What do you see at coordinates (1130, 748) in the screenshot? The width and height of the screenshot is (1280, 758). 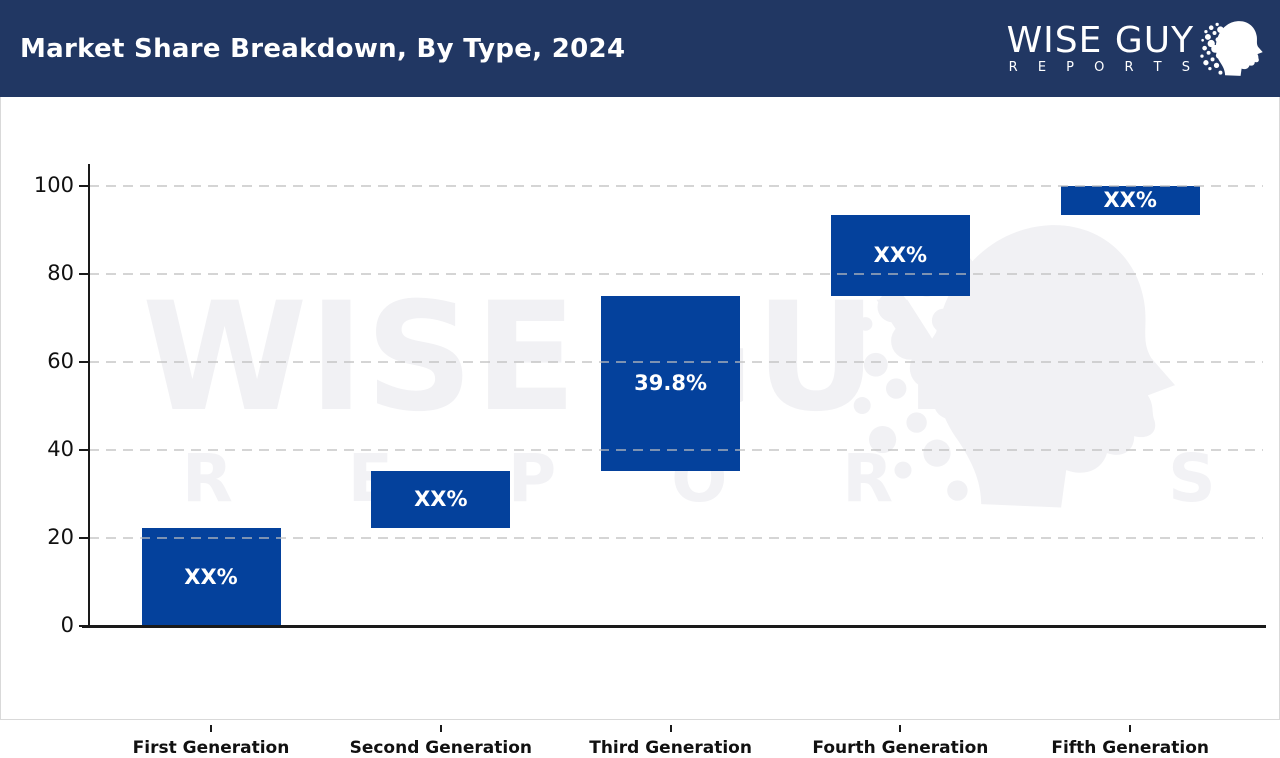 I see `x-category-label: Fifth Generation` at bounding box center [1130, 748].